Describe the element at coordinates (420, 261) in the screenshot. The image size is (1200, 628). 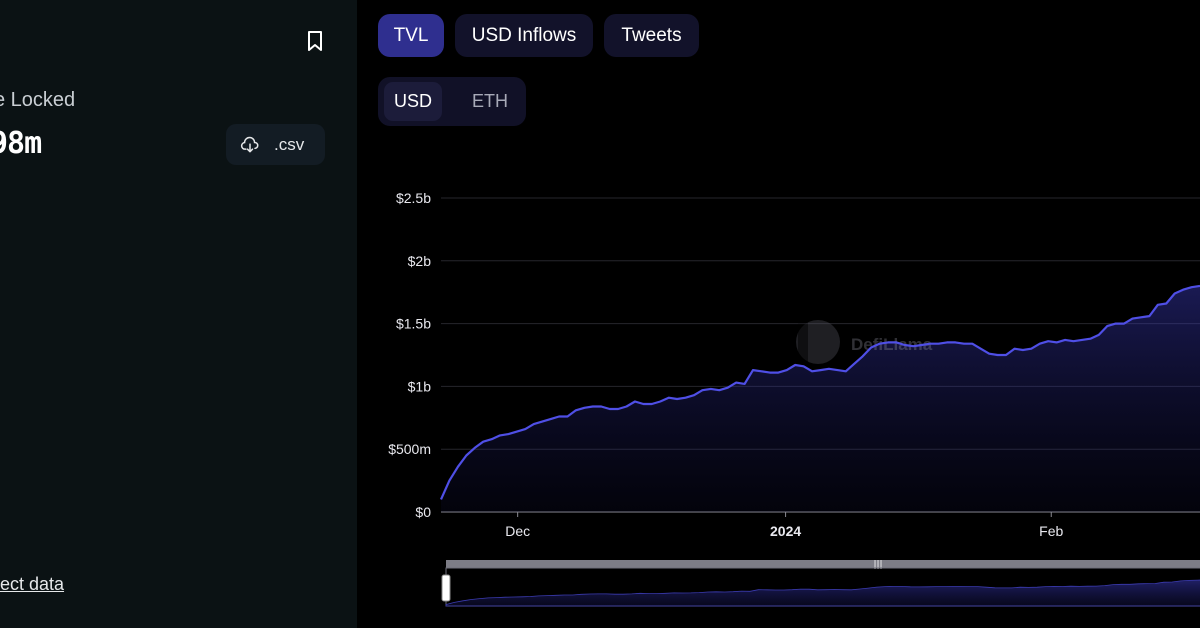
I see `y-tick-label: $2b` at that location.